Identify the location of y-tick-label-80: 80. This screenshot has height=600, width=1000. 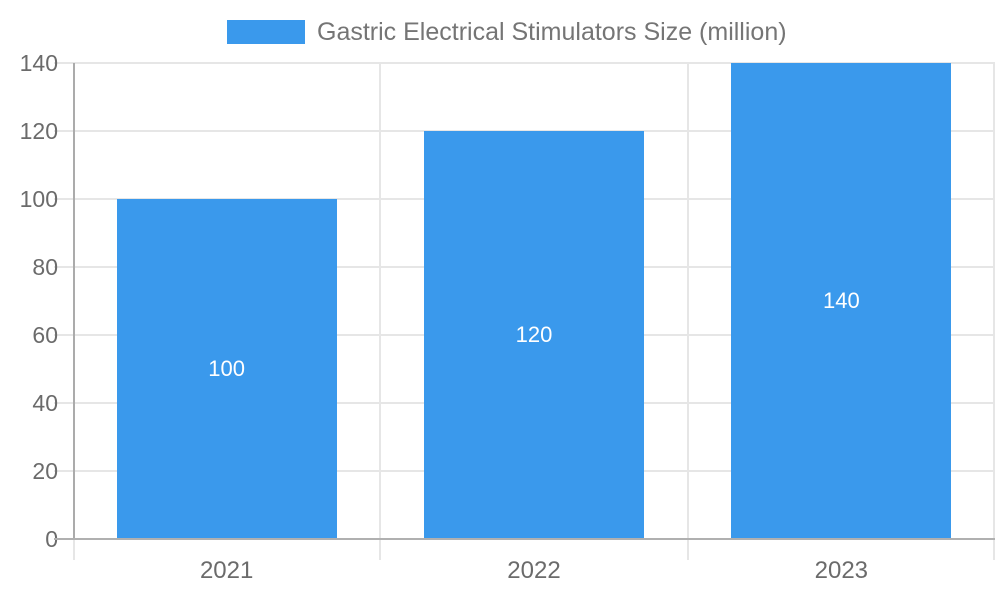
(45, 267).